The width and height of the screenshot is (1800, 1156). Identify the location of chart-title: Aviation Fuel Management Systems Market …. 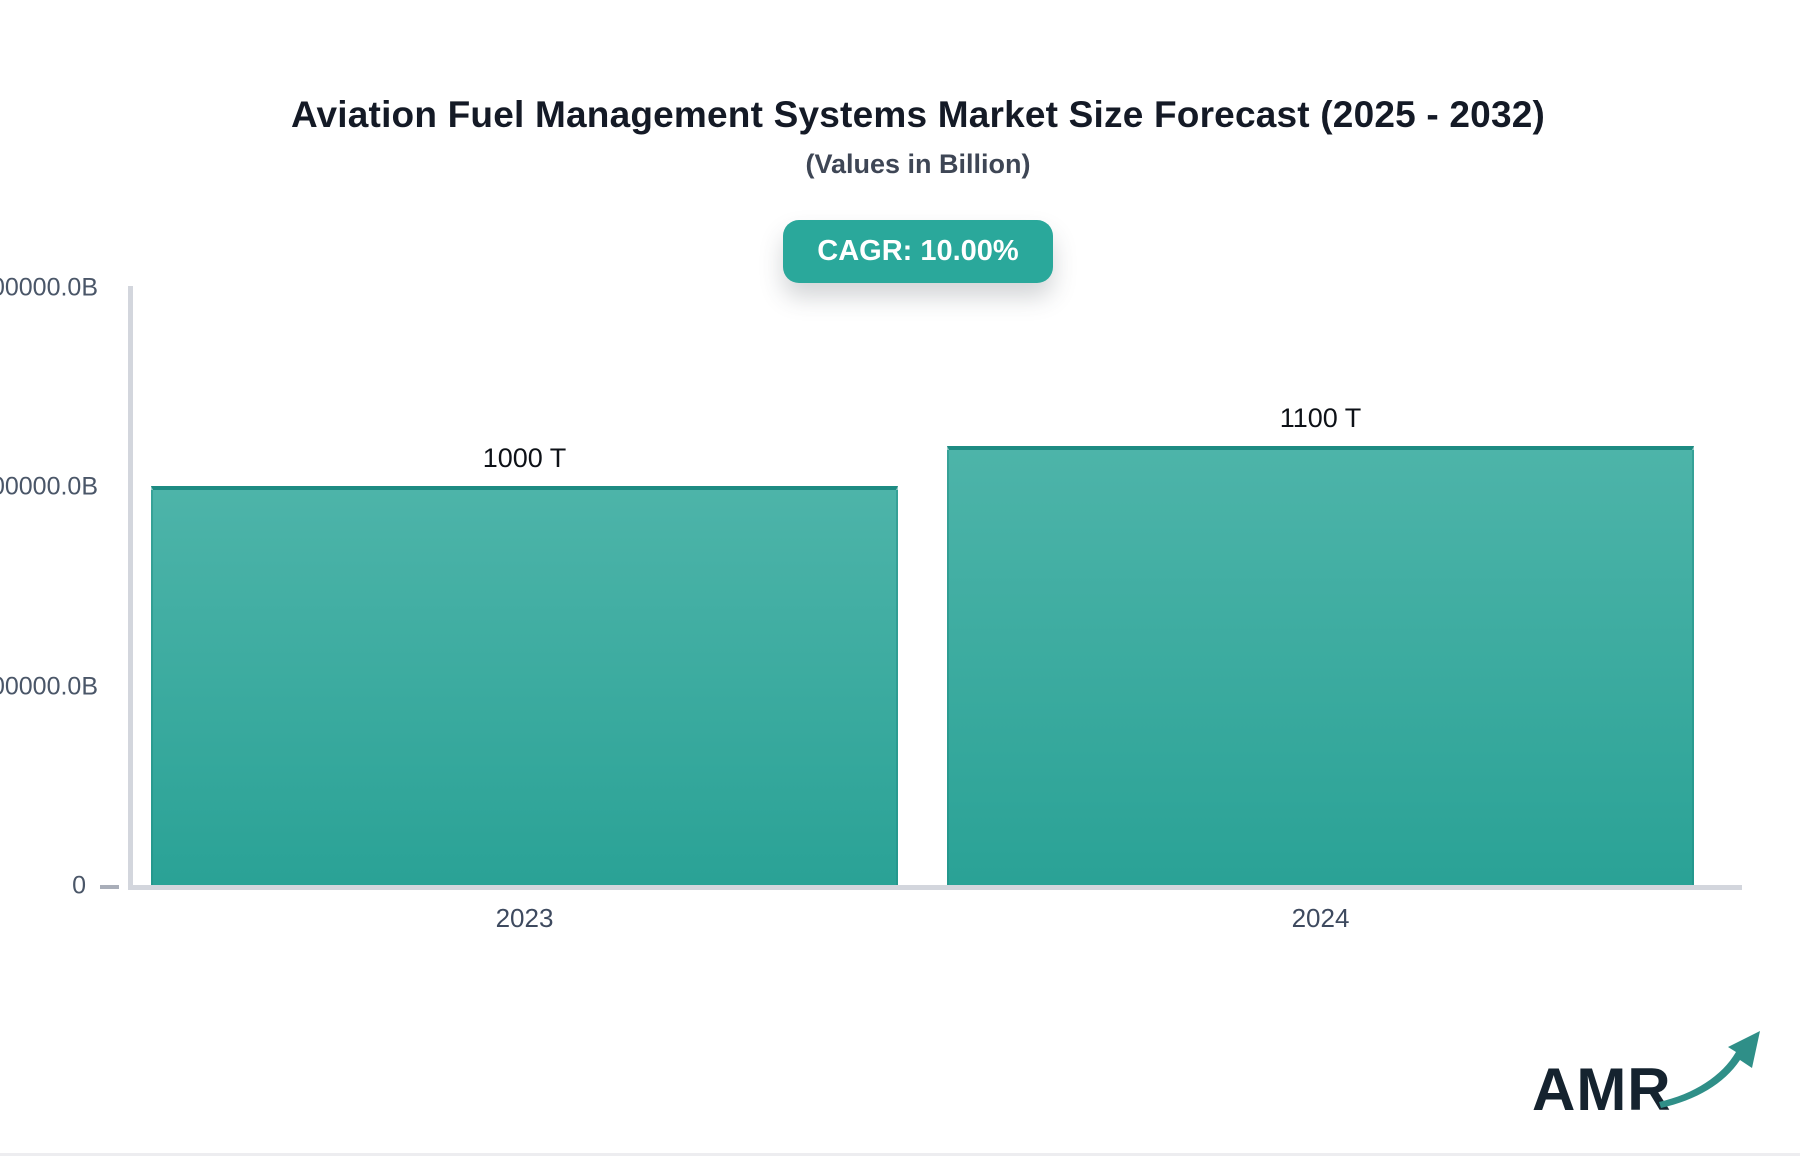
(918, 114).